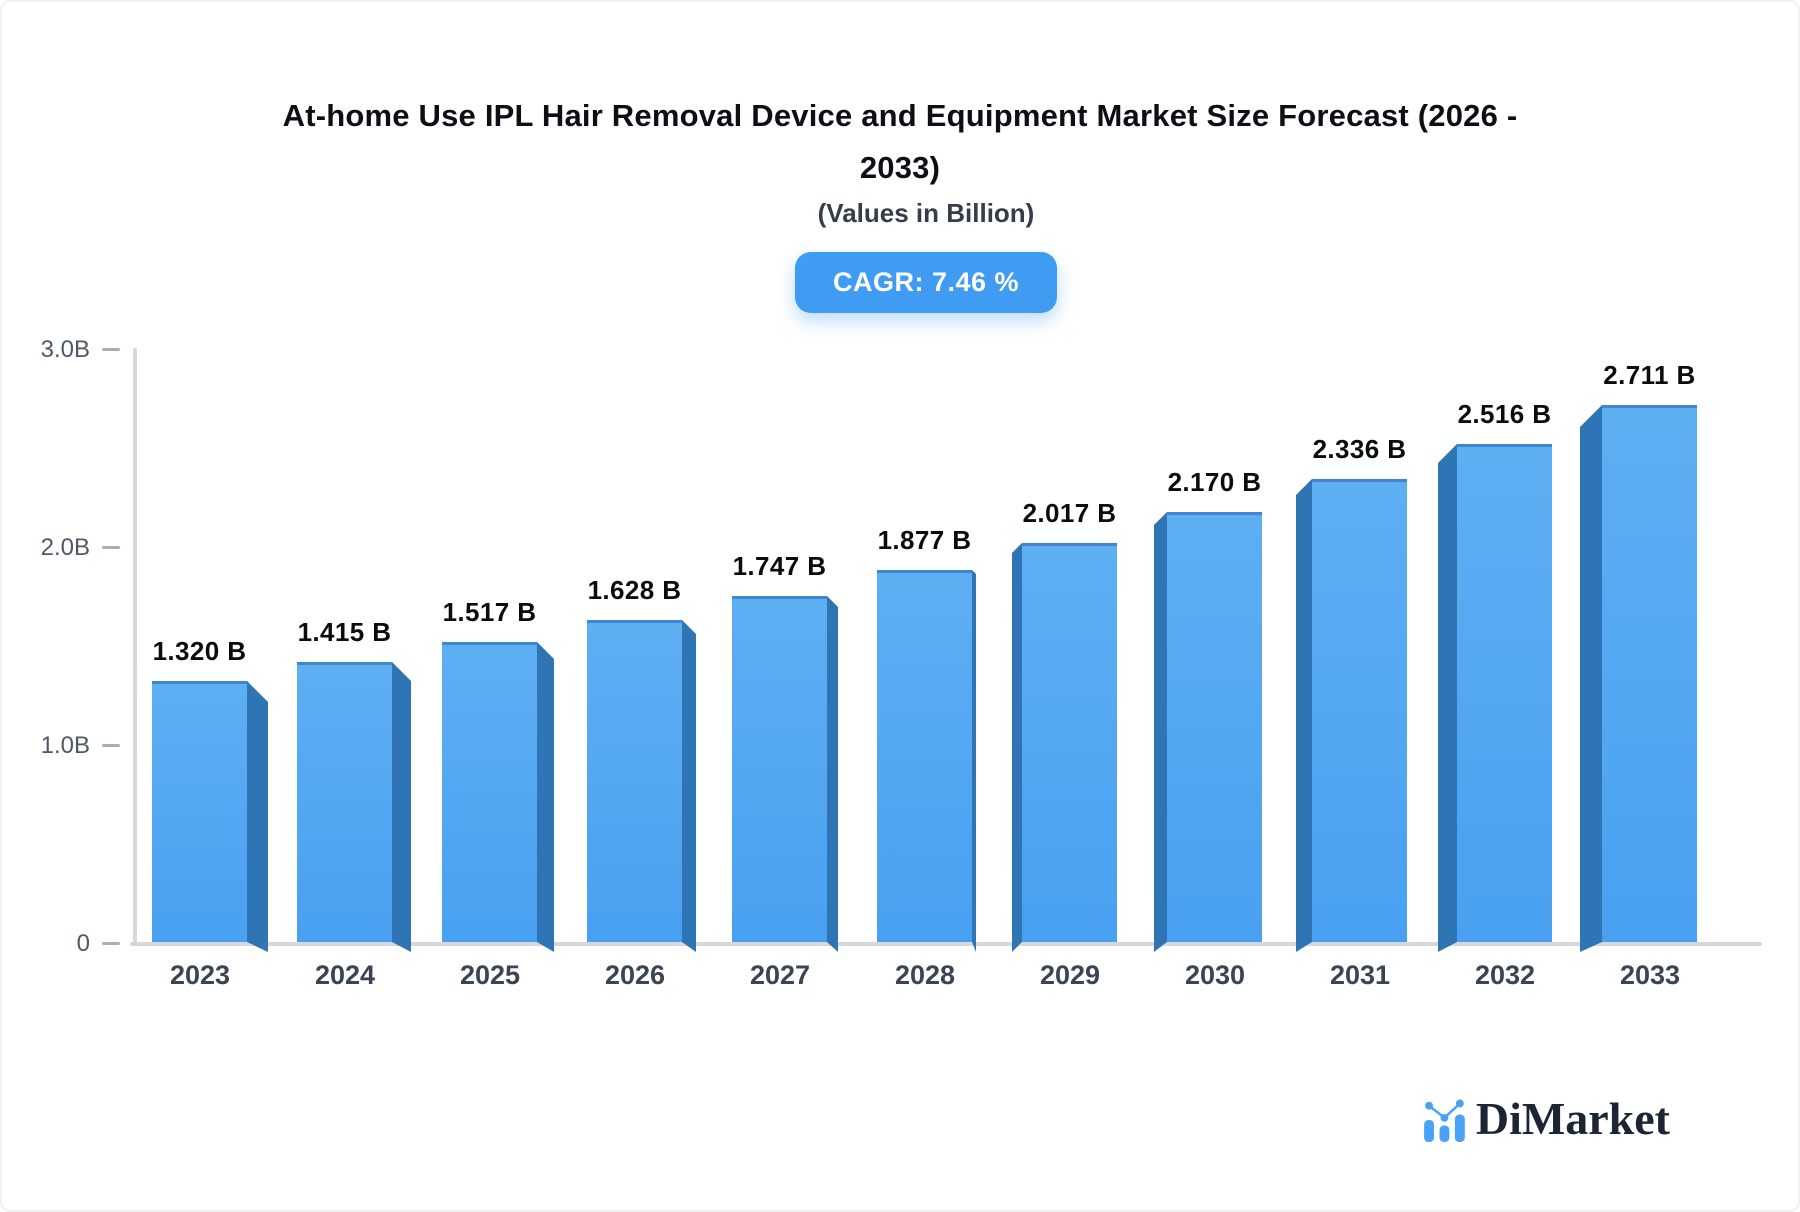 The height and width of the screenshot is (1212, 1800). What do you see at coordinates (135, 647) in the screenshot?
I see `y-axis-line` at bounding box center [135, 647].